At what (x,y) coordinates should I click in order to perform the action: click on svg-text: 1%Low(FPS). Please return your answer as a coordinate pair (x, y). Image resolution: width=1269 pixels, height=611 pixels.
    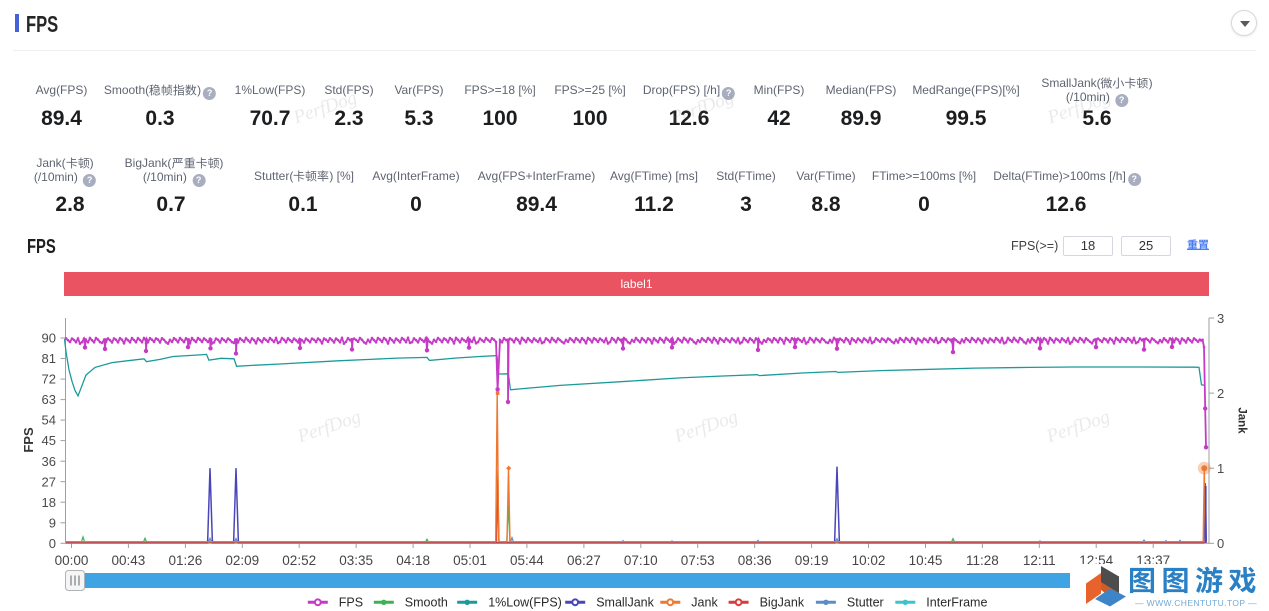
    Looking at the image, I should click on (525, 603).